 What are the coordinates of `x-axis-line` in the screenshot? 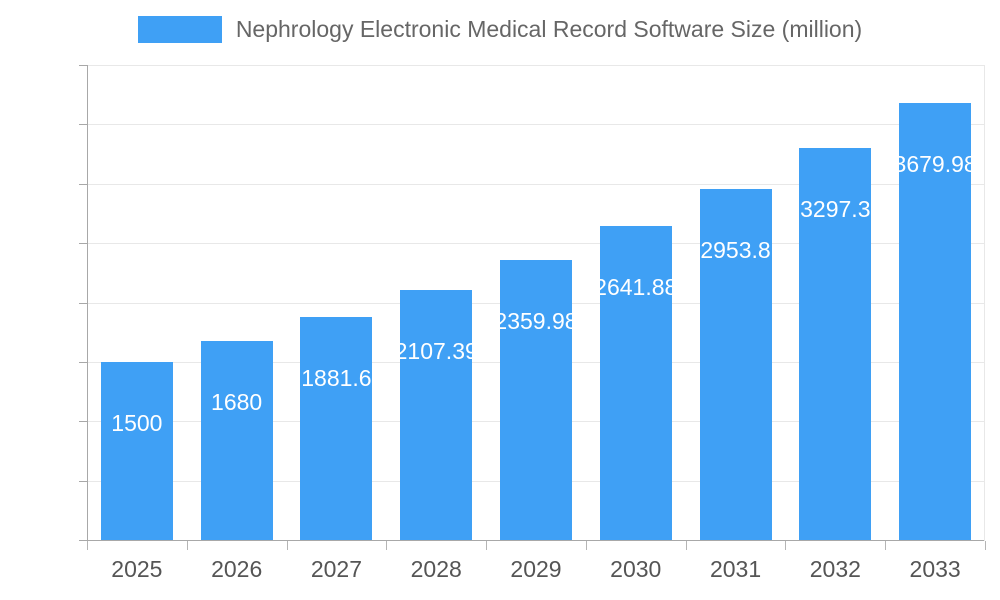 It's located at (536, 540).